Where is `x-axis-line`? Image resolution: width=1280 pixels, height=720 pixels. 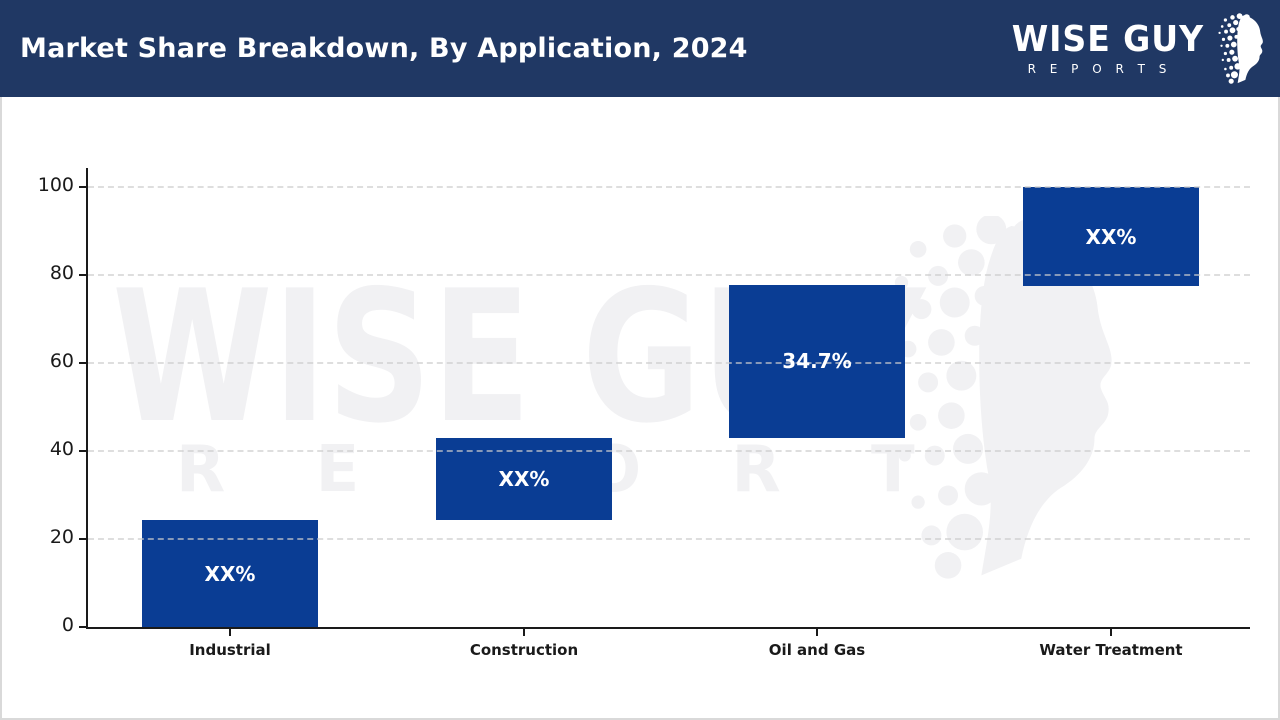
x-axis-line is located at coordinates (668, 628).